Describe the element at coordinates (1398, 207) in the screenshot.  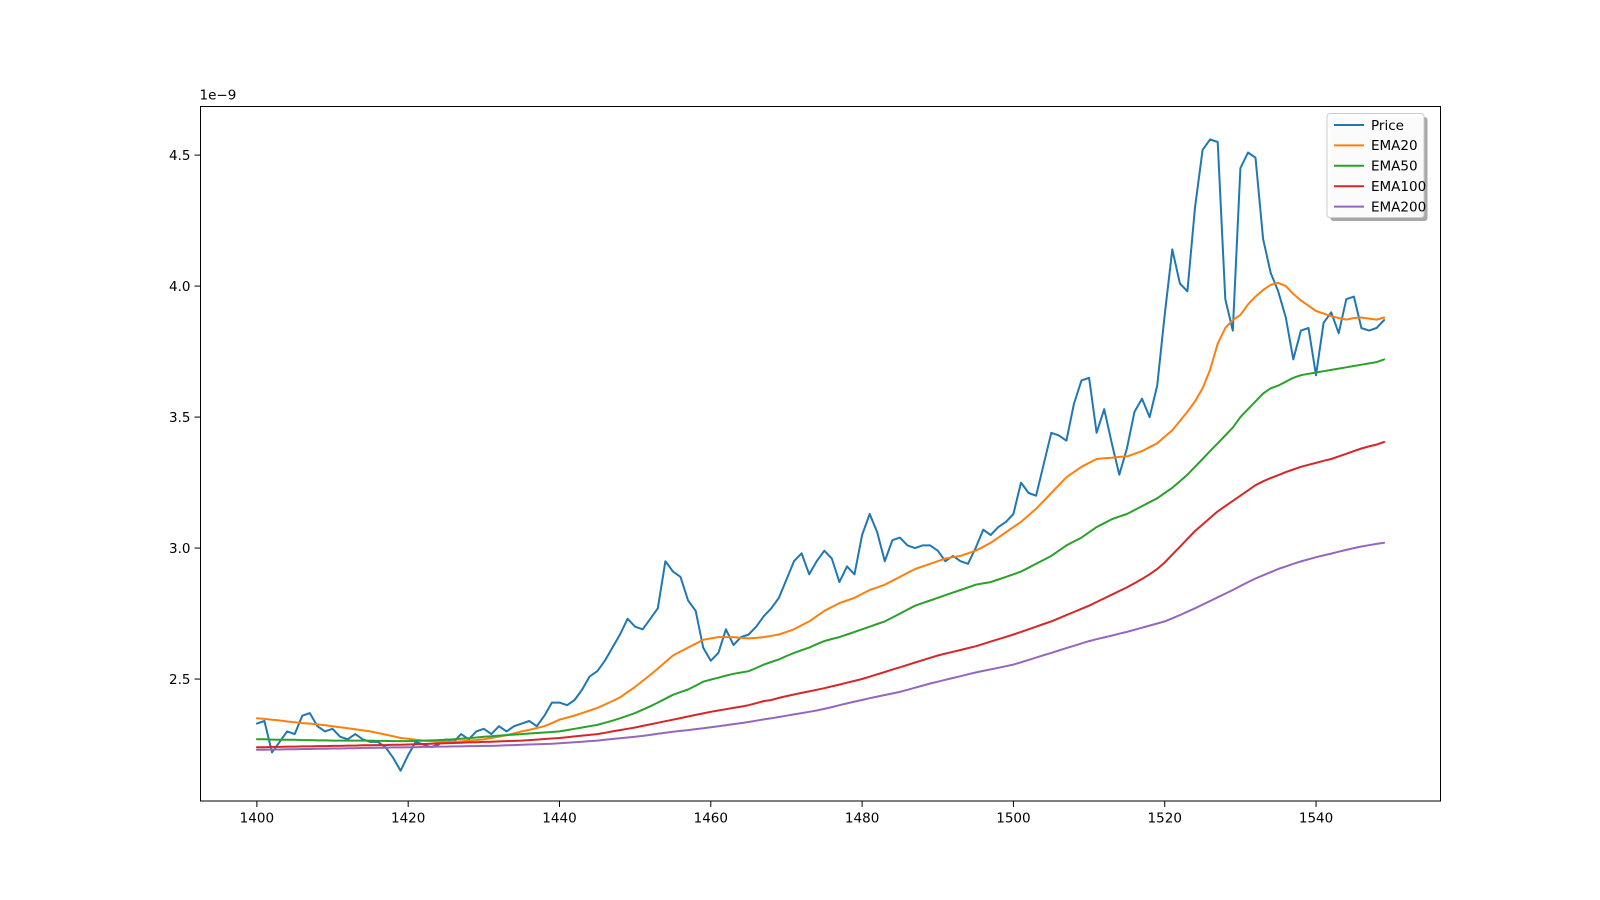
I see `legend-label-ema200: EMA200` at that location.